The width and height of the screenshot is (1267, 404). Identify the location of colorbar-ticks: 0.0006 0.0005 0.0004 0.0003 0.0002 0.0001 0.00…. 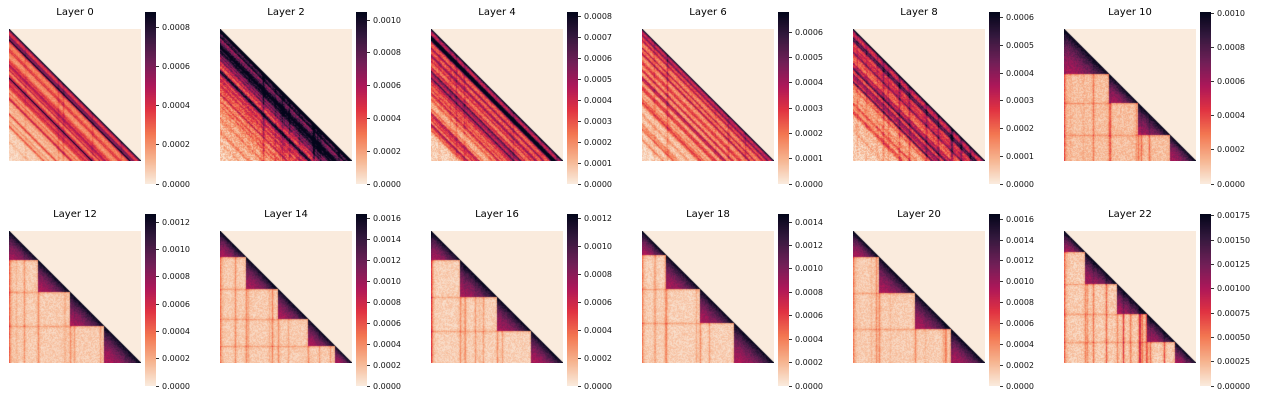
(1024, 100).